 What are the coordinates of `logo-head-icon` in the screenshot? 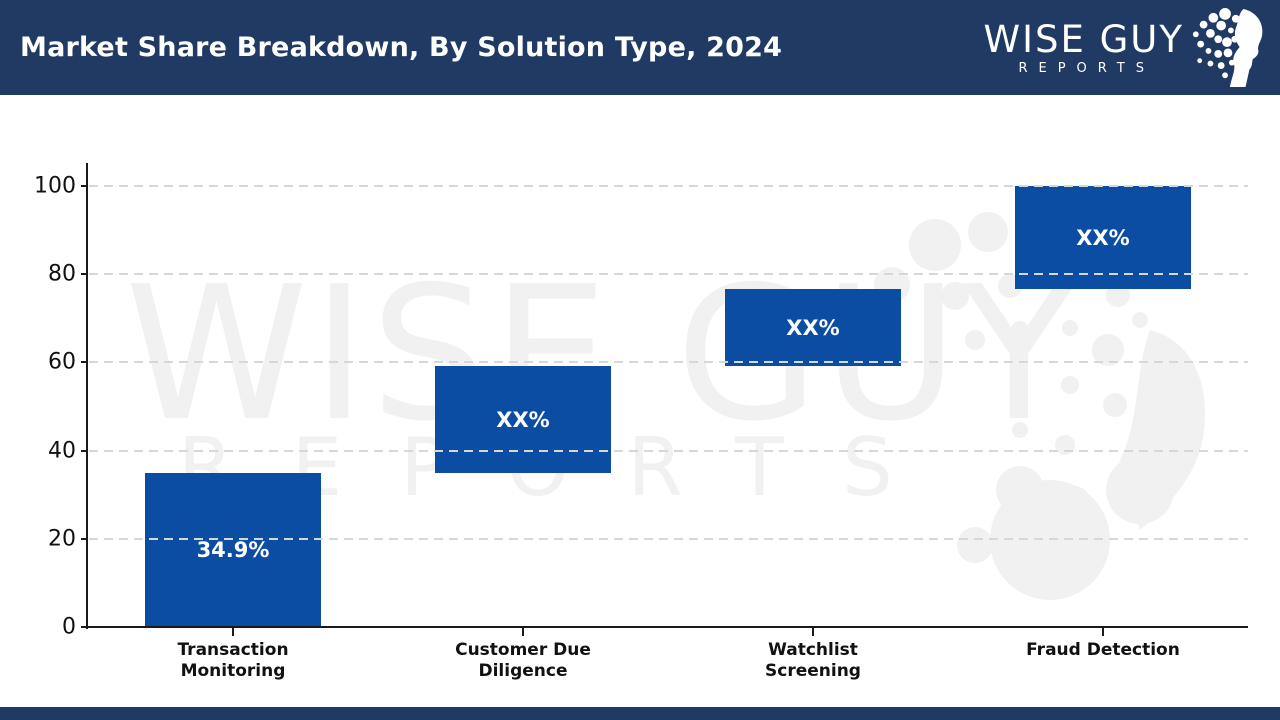 It's located at (1227, 47).